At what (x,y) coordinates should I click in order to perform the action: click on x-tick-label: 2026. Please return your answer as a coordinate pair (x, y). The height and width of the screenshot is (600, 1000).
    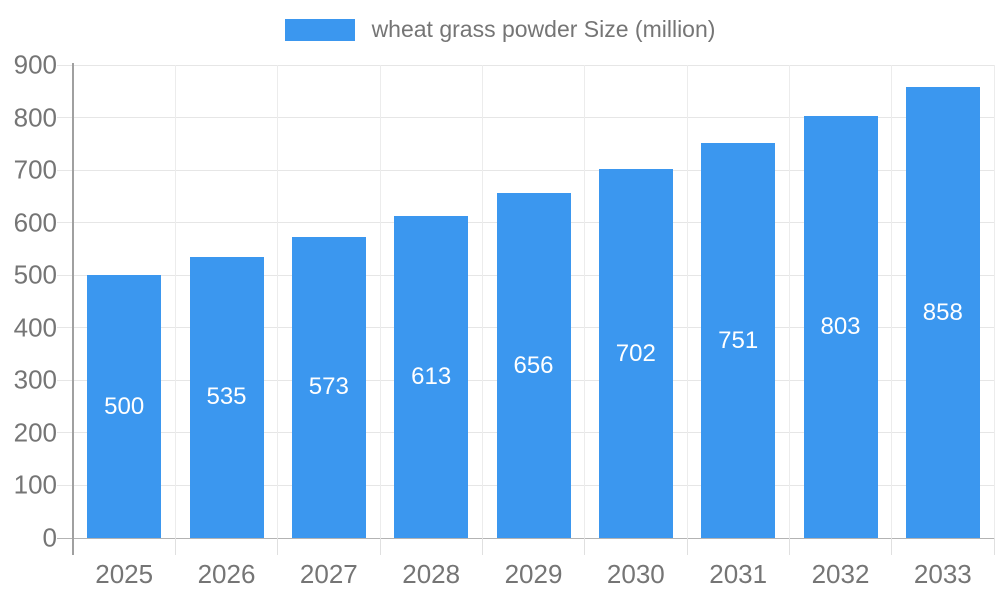
    Looking at the image, I should click on (226, 574).